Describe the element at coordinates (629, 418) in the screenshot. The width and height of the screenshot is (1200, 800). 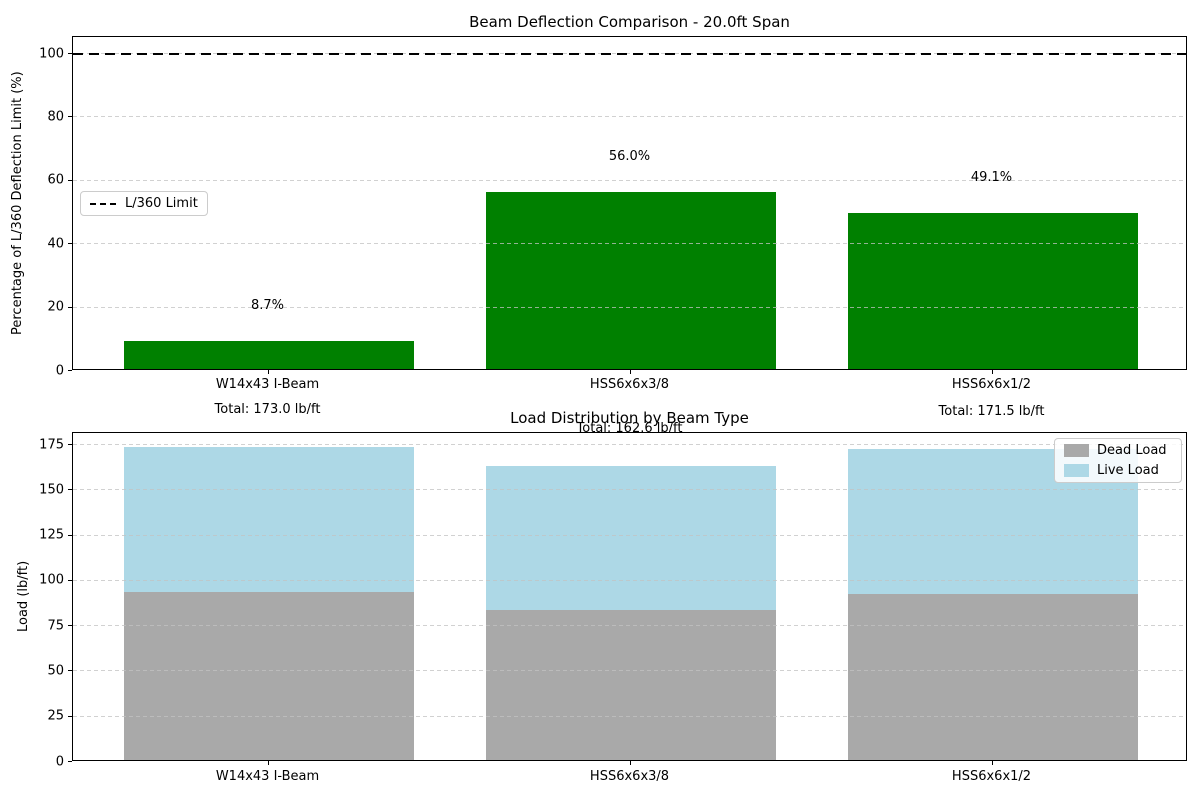
I see `load-chart-title: Load Distribution by Beam Type` at that location.